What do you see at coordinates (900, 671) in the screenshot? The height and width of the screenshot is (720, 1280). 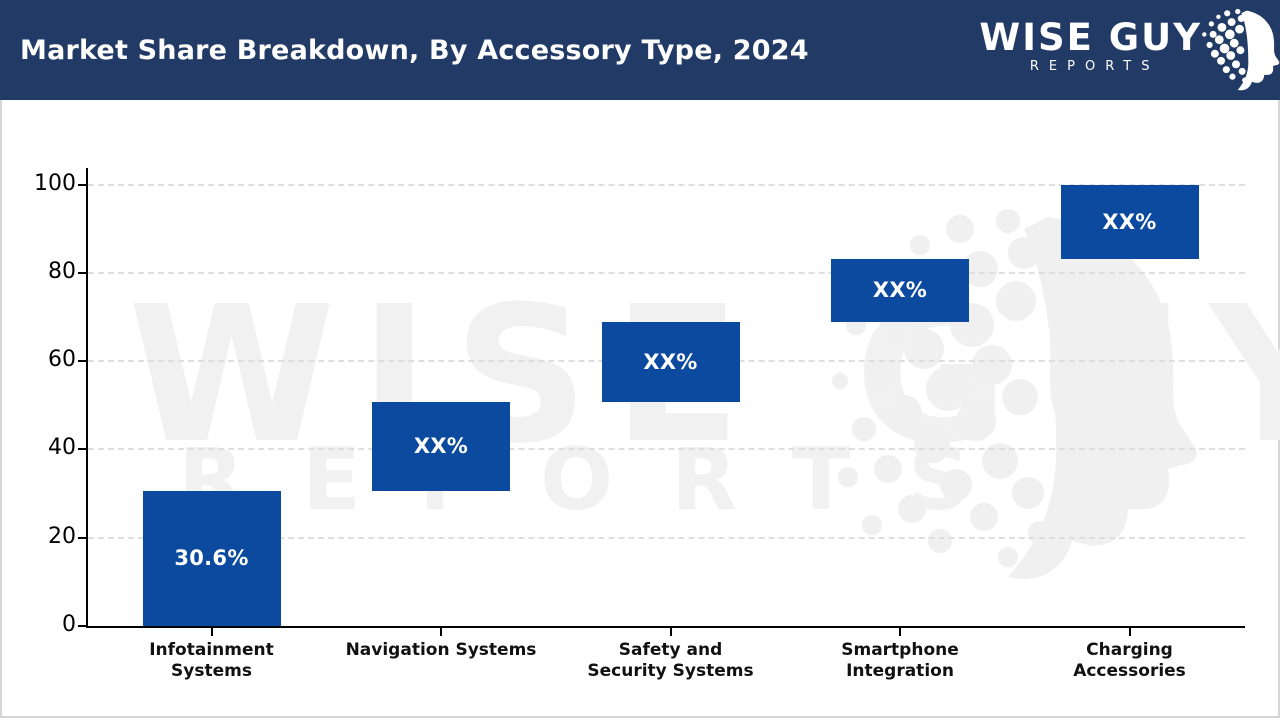 I see `category-label-line: Integration` at bounding box center [900, 671].